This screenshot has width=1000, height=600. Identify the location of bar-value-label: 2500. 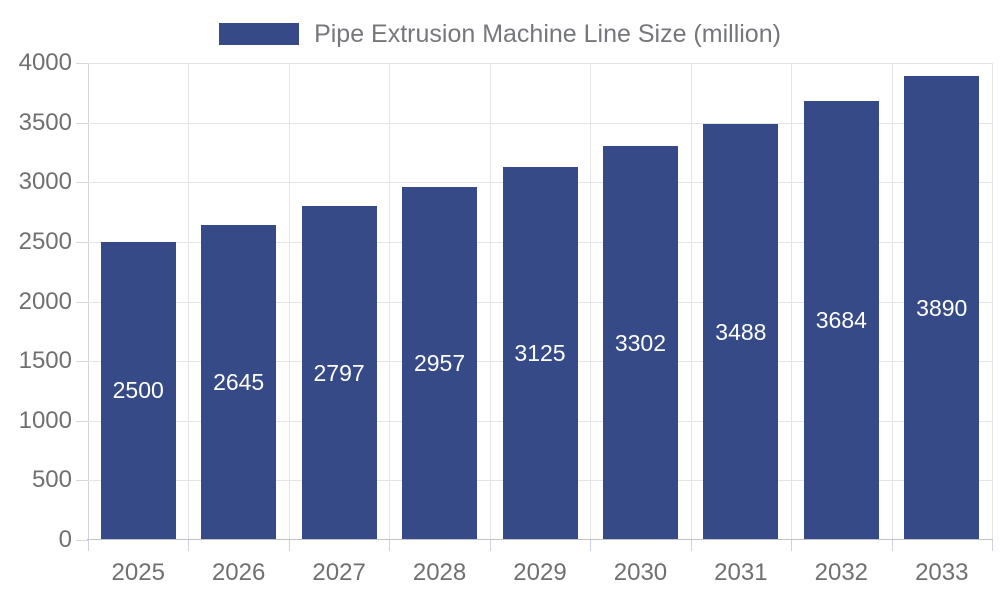
(138, 390).